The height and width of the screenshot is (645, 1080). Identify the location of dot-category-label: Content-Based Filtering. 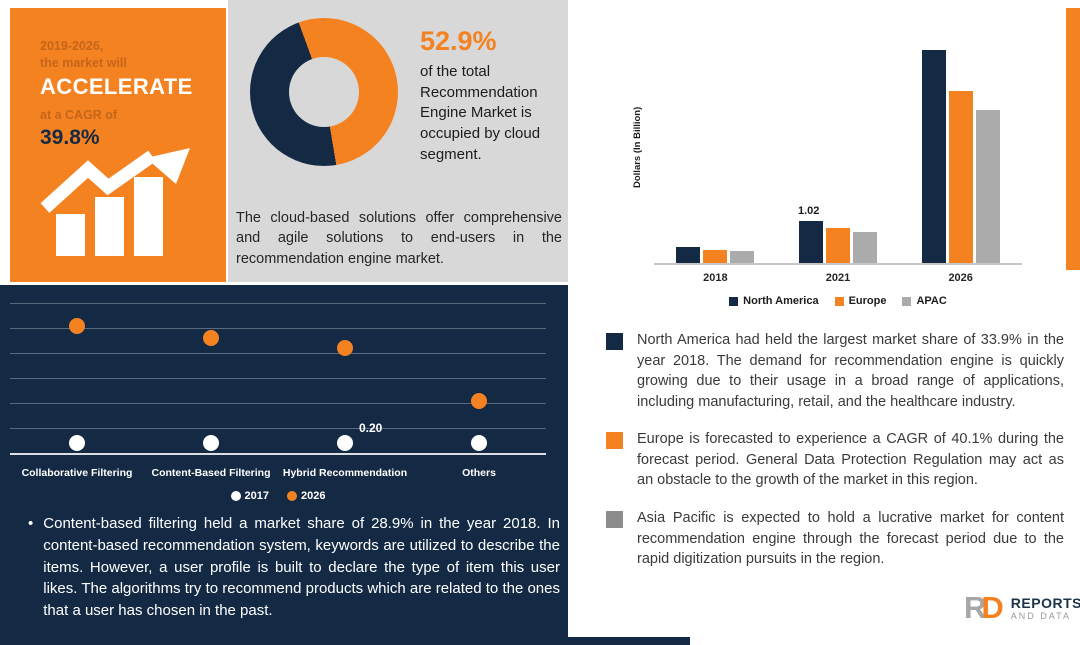
(211, 473).